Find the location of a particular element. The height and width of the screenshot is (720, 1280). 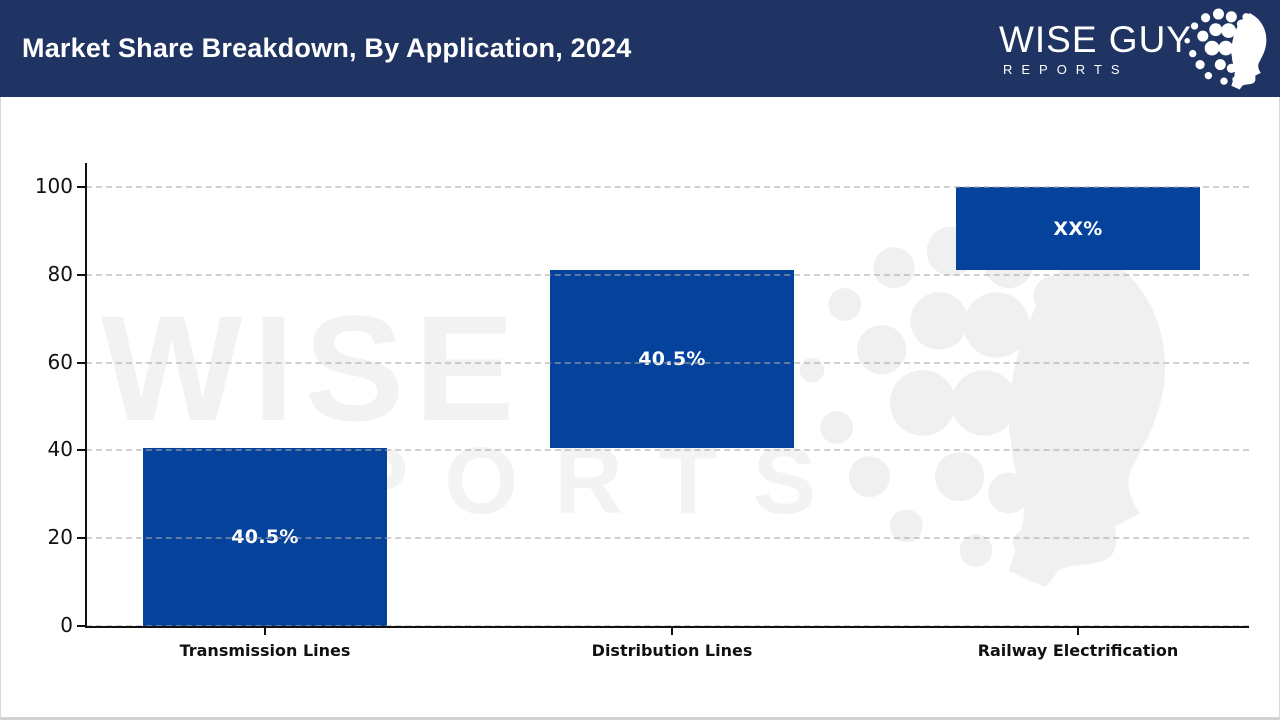

bar-railway-electrification: XX% is located at coordinates (1078, 229).